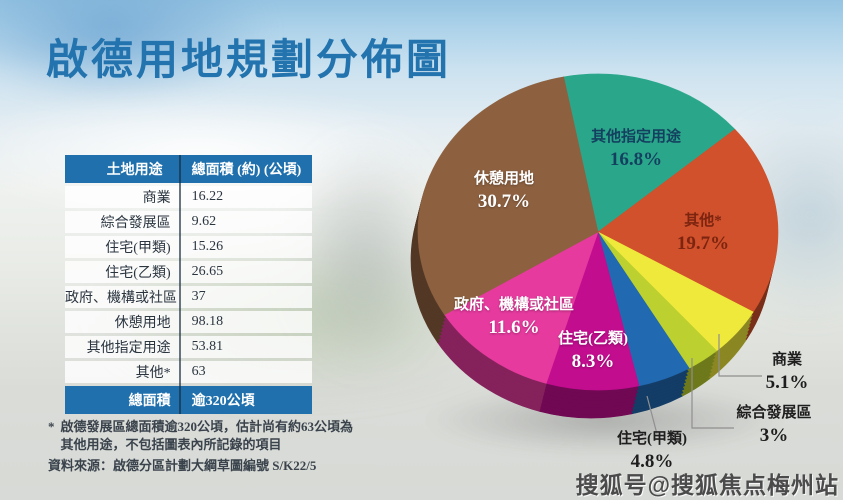  What do you see at coordinates (249, 61) in the screenshot?
I see `page-title: 啟德用地規劃分佈圖` at bounding box center [249, 61].